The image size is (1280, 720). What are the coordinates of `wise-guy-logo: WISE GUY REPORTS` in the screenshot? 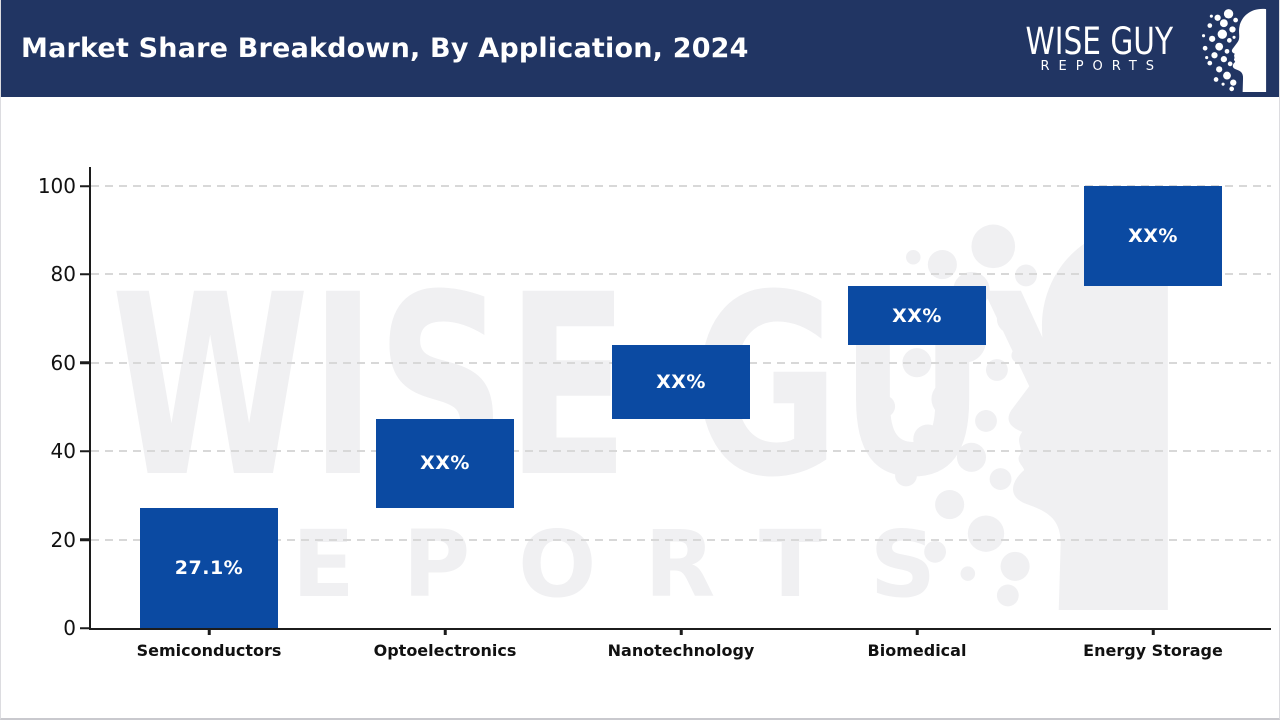 It's located at (1138, 49).